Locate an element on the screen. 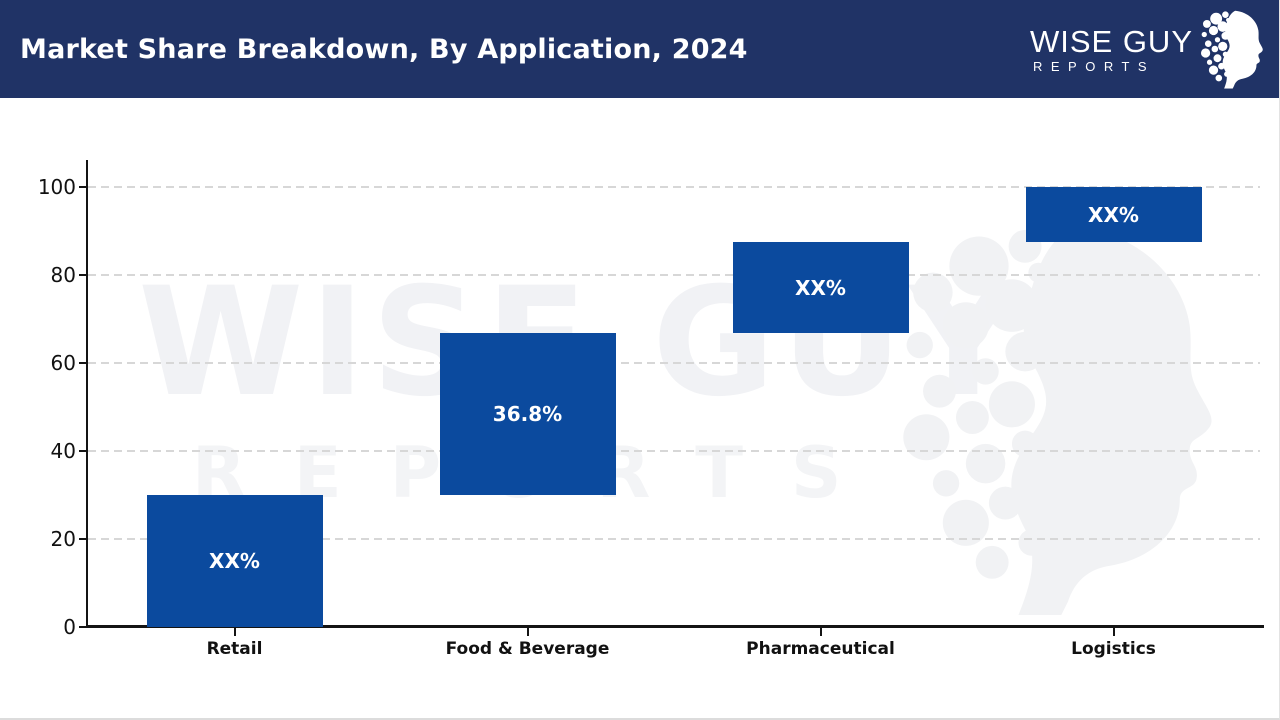 The image size is (1280, 720). y-tick-label-80: 80 is located at coordinates (63, 275).